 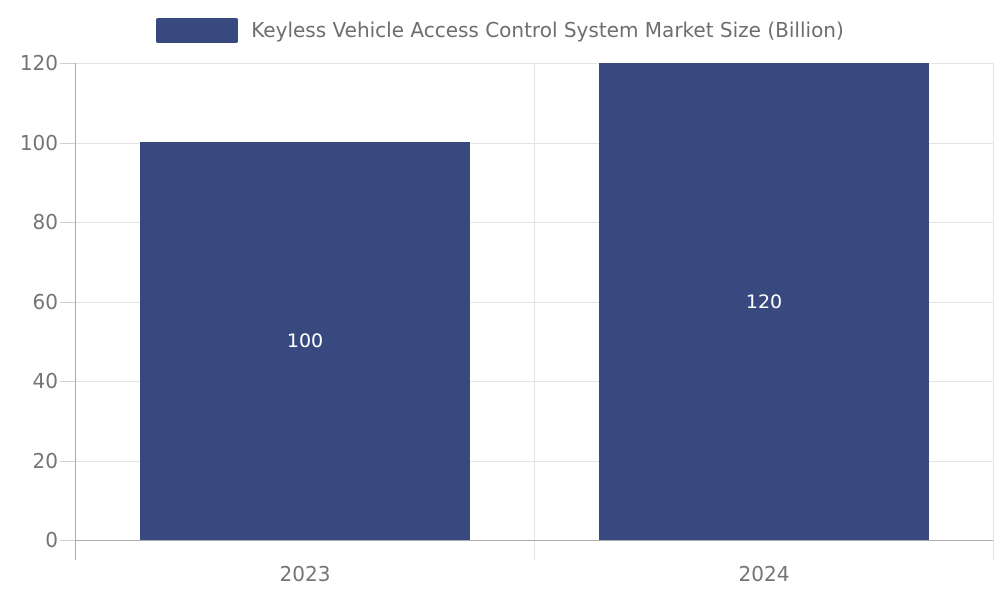 I want to click on y-axis-tick-label: 60, so click(x=45, y=302).